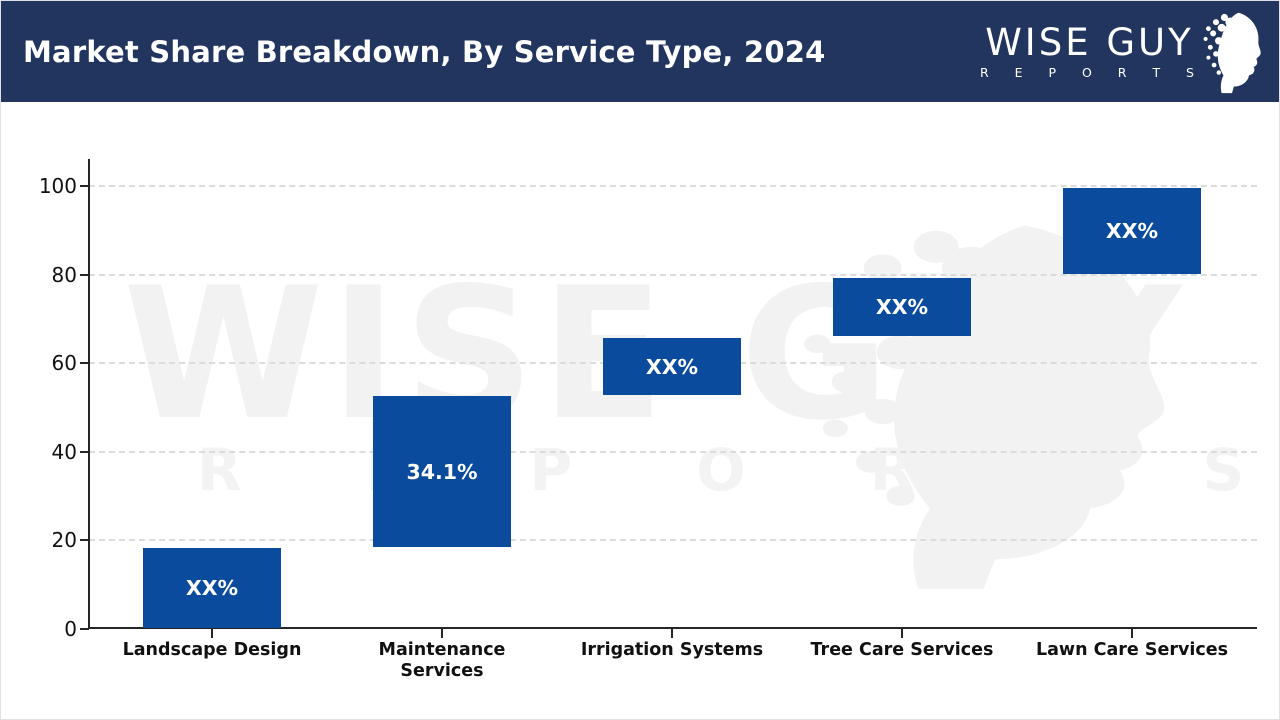 The image size is (1280, 720). What do you see at coordinates (89, 394) in the screenshot?
I see `y-axis-line` at bounding box center [89, 394].